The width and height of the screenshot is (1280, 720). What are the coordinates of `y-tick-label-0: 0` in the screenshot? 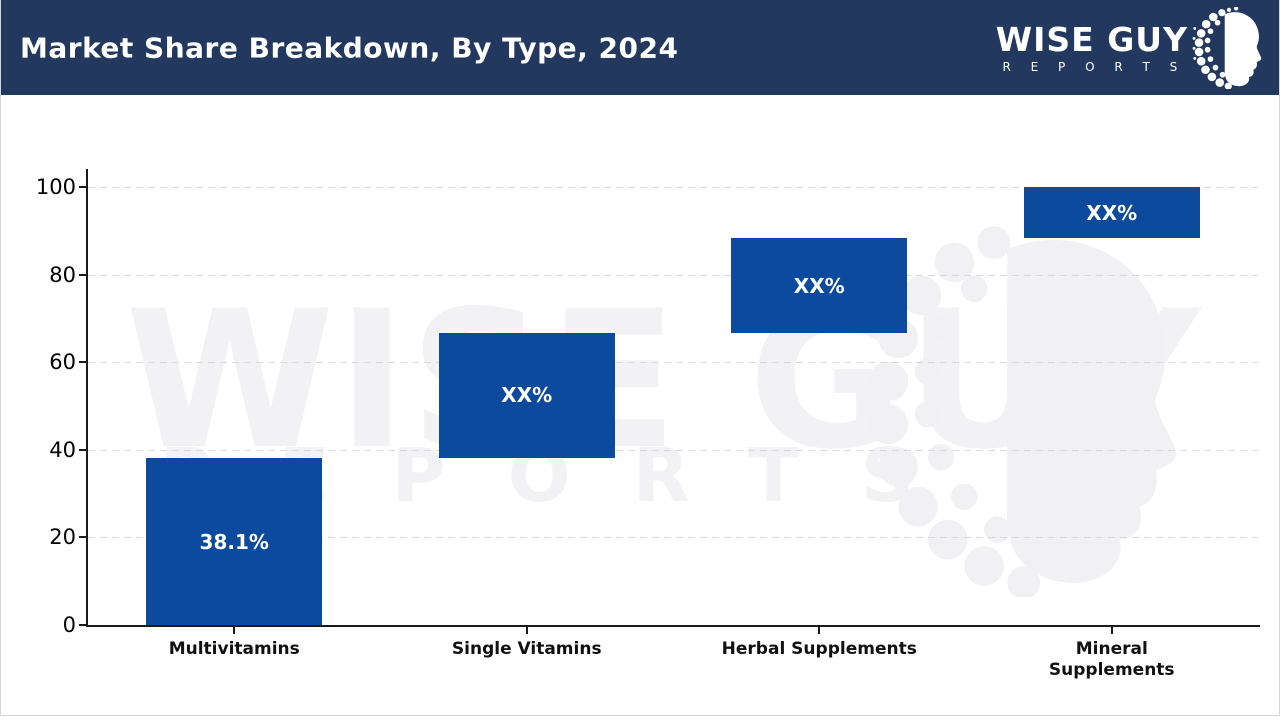 It's located at (69, 625).